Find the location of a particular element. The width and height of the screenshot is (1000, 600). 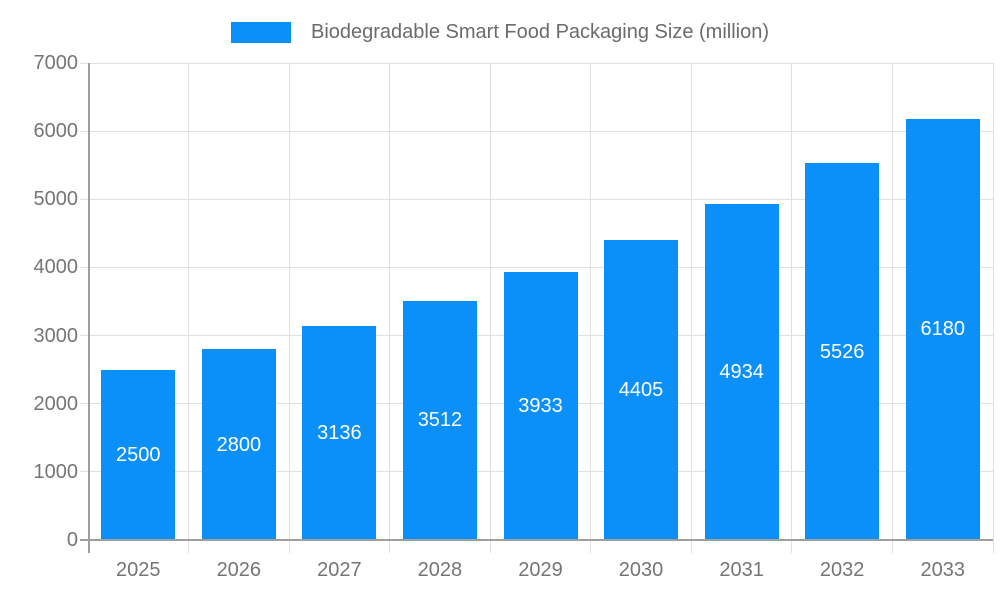

x-axis-tick-label: 2031 is located at coordinates (741, 570).